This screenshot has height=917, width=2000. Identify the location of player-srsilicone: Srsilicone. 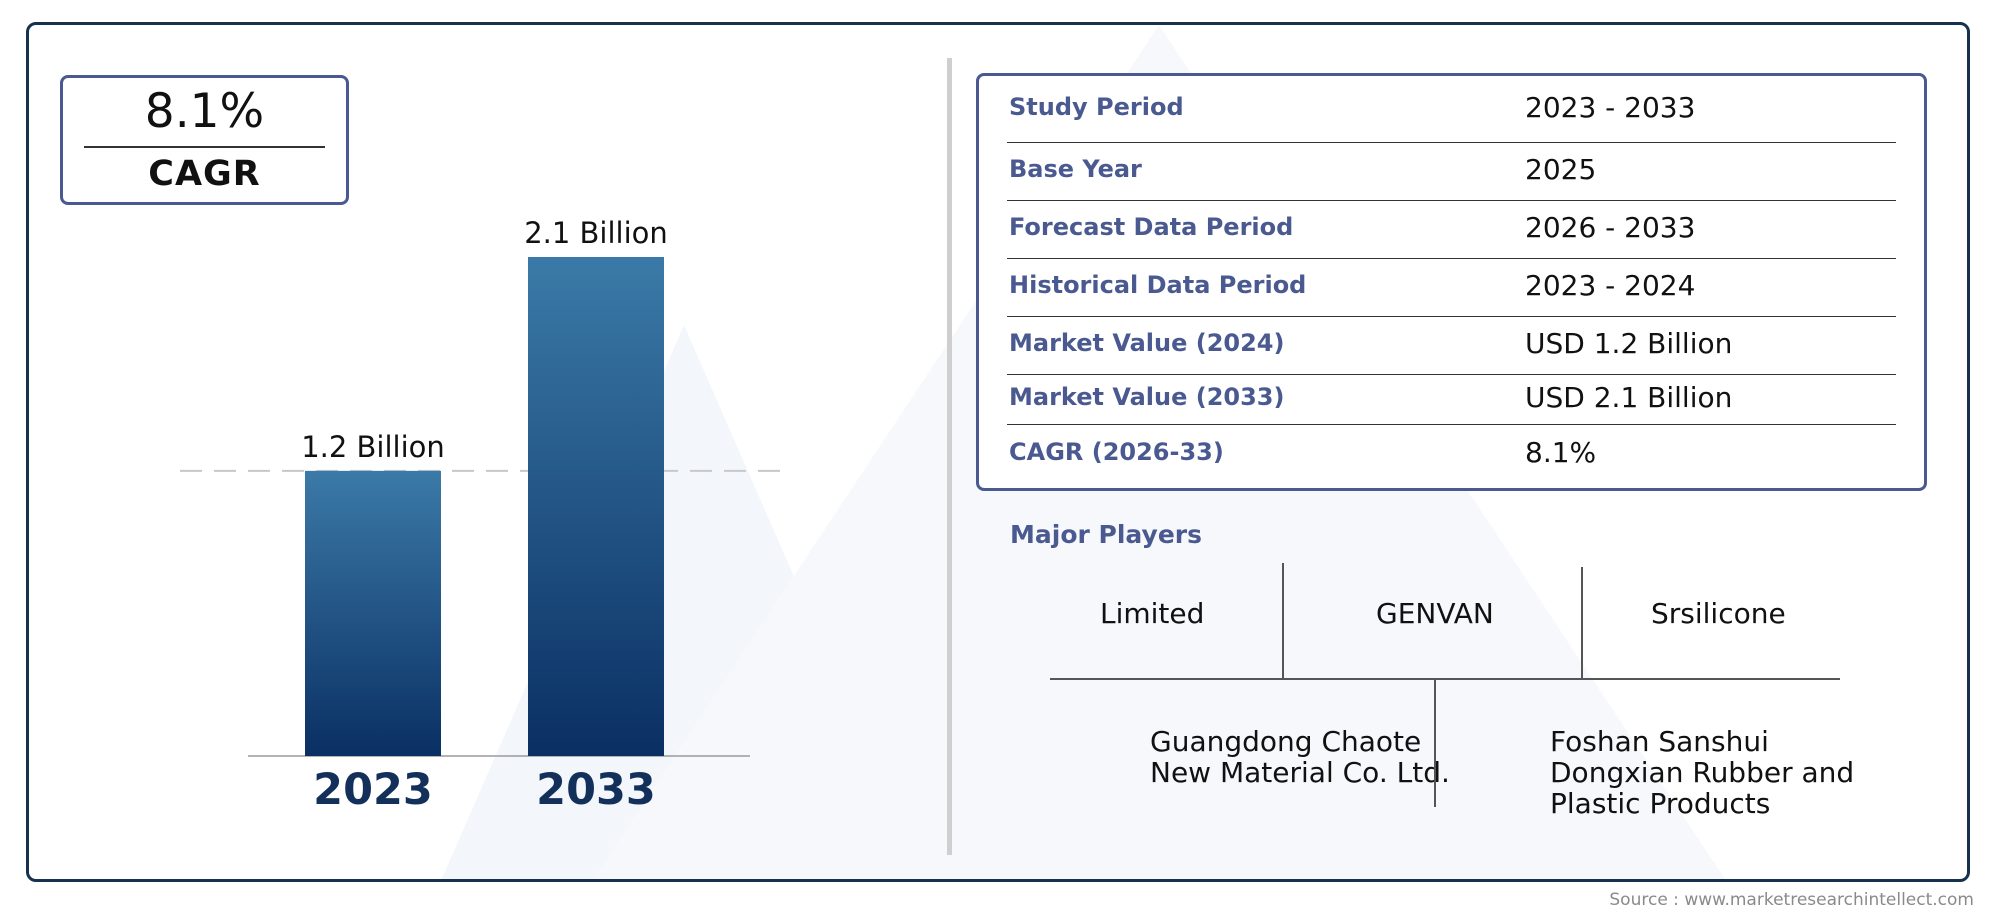
(1718, 613).